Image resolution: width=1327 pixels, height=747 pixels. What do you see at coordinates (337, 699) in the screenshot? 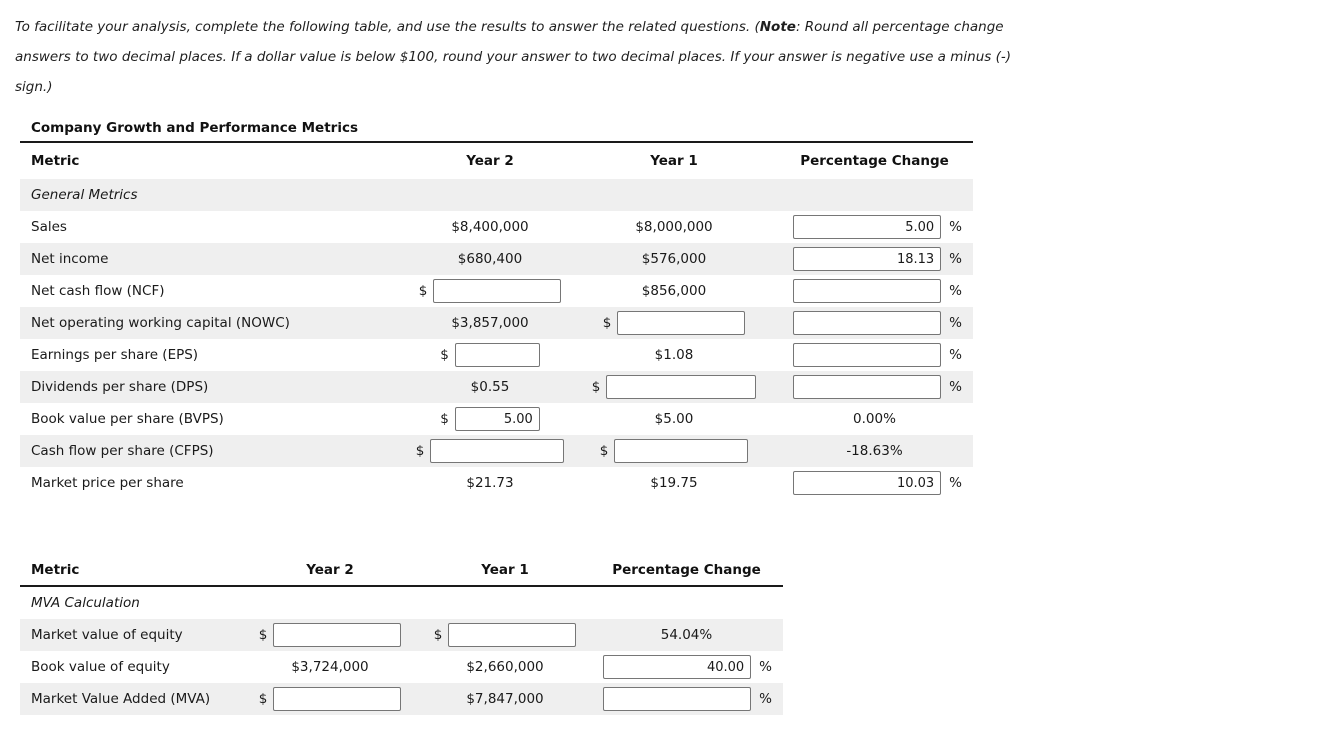
I see `mva-year2-input` at bounding box center [337, 699].